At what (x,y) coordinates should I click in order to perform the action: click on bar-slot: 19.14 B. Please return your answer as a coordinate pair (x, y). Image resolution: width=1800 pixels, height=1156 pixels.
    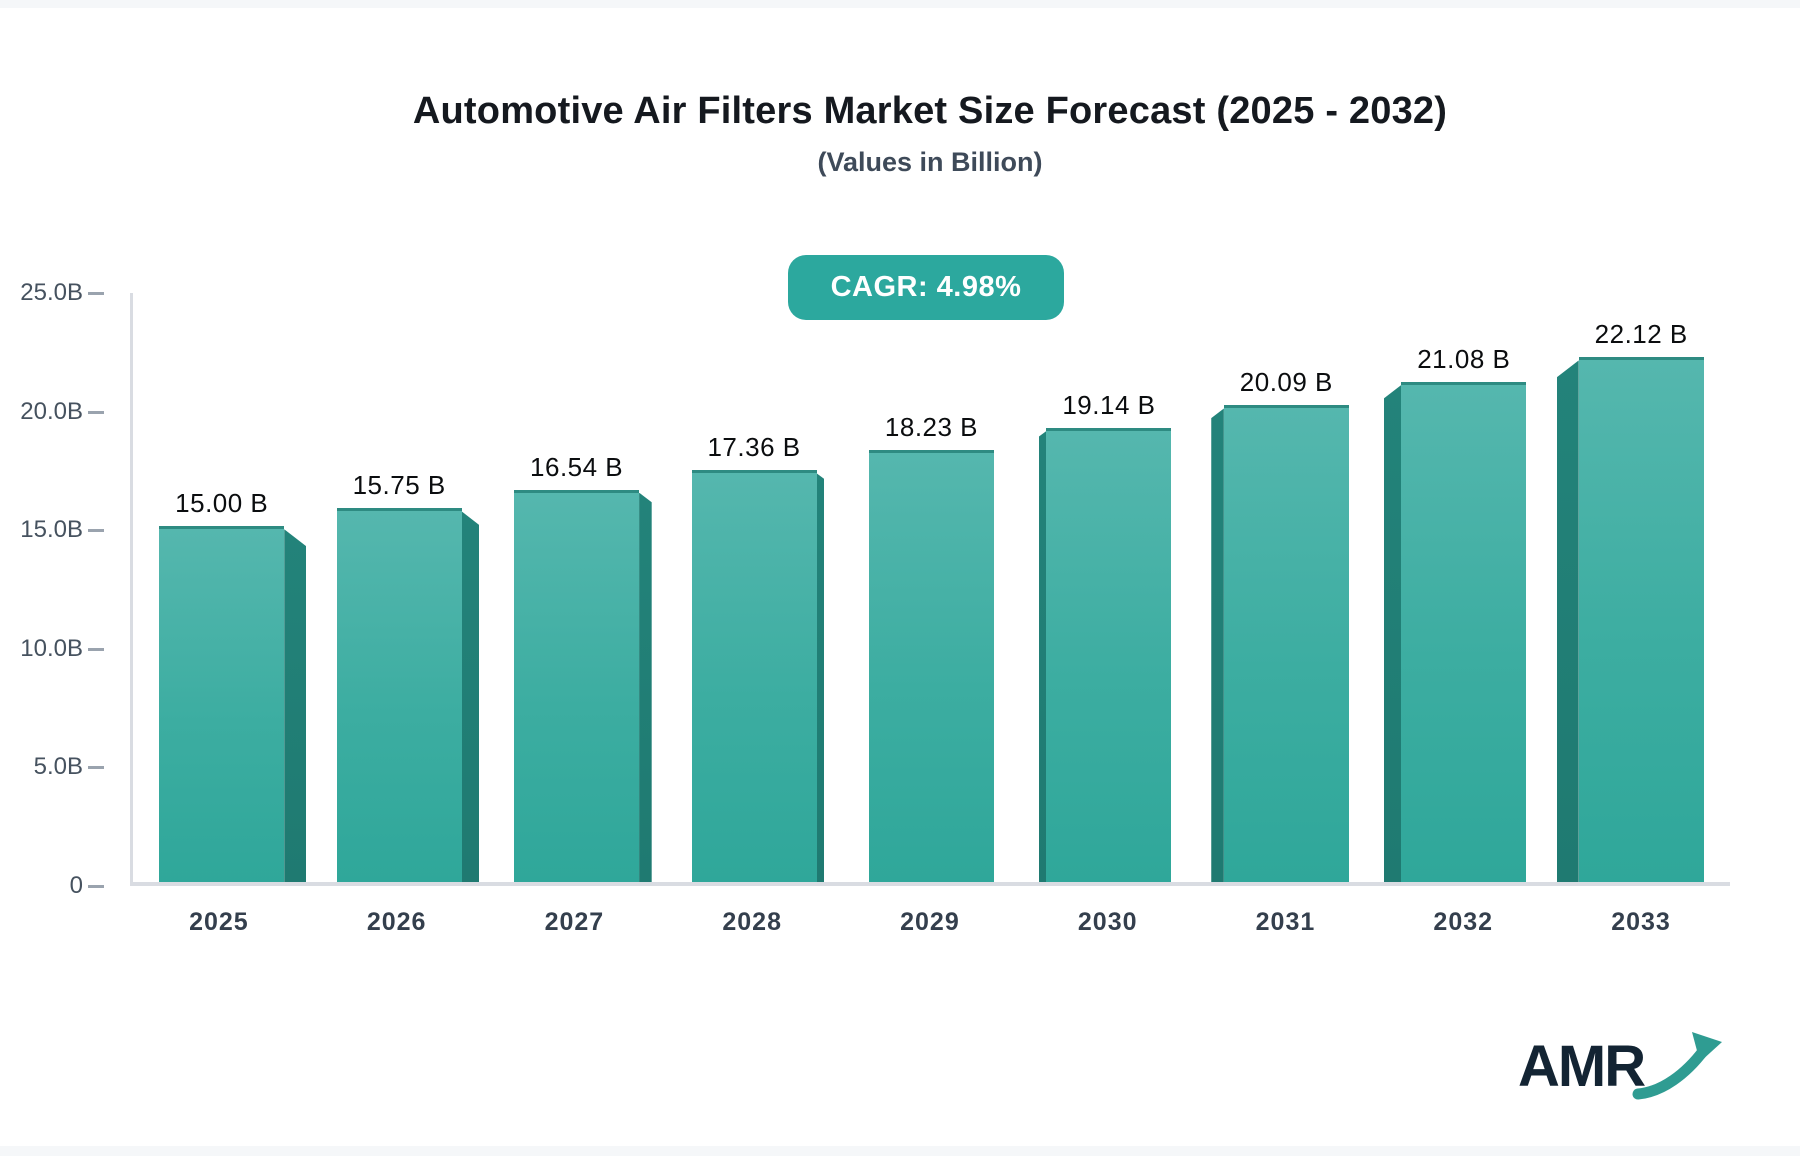
    Looking at the image, I should click on (1108, 587).